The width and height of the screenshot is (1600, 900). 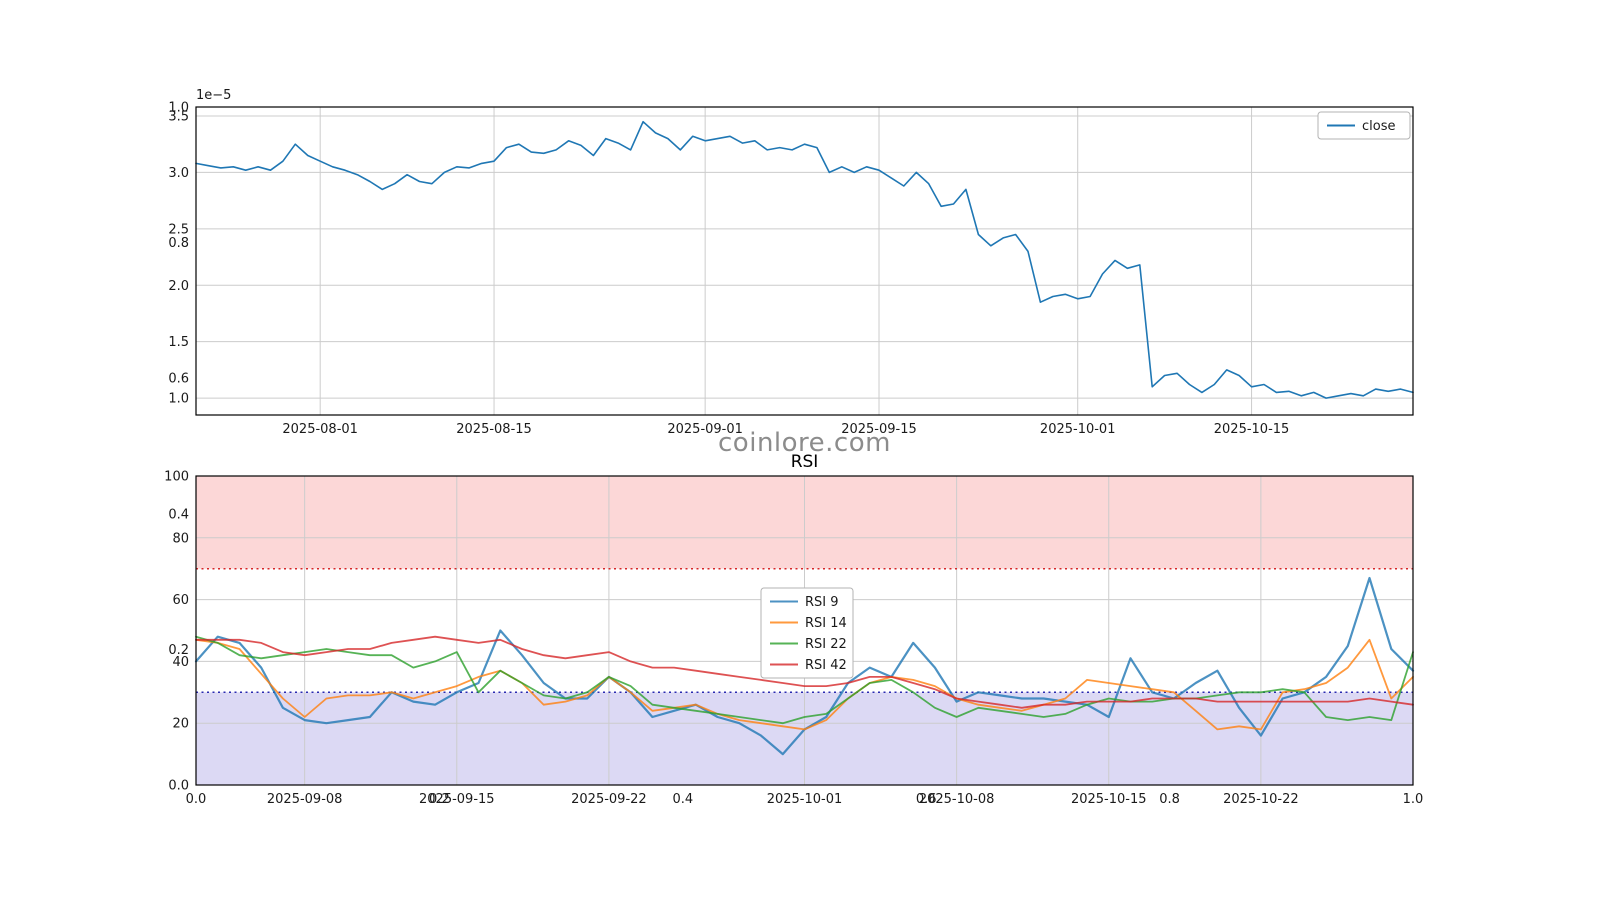 I want to click on x-tick-label: 2025-09-01, so click(x=705, y=429).